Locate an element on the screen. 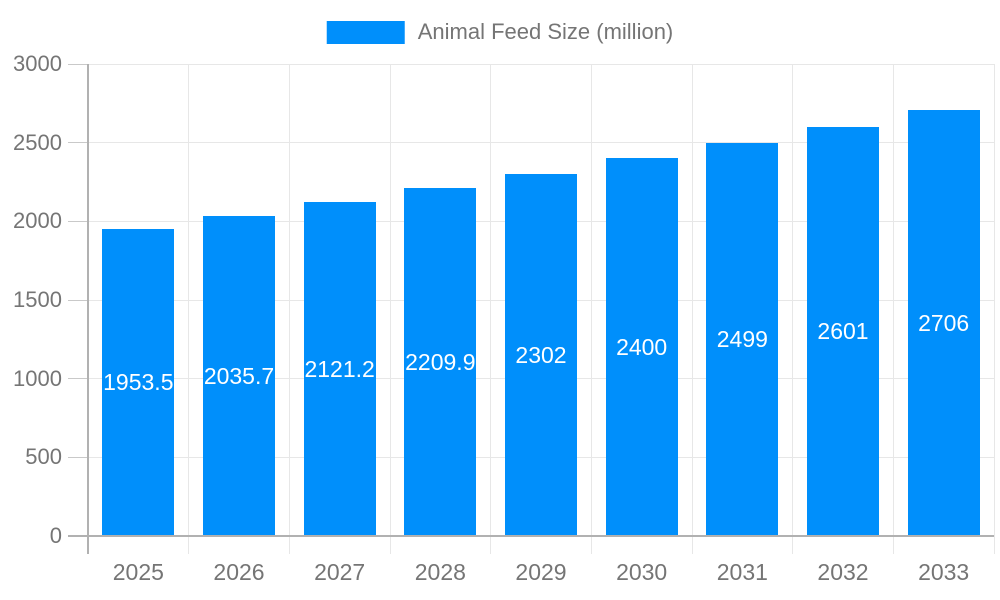 The image size is (1000, 600). bar-value-label: 2302 is located at coordinates (541, 354).